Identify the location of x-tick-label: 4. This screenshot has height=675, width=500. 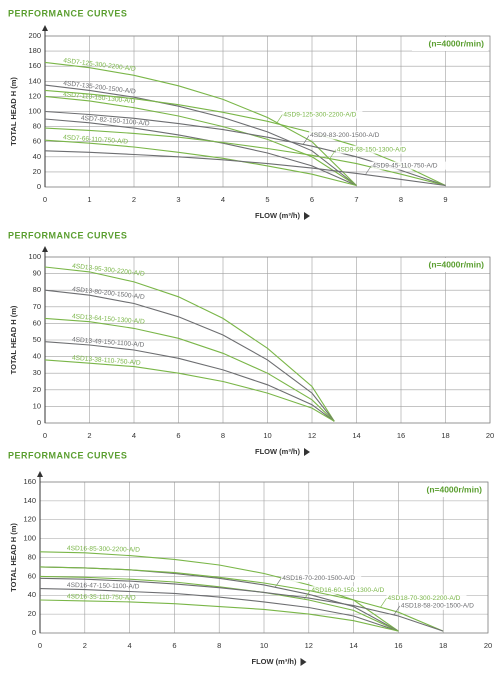
(134, 435).